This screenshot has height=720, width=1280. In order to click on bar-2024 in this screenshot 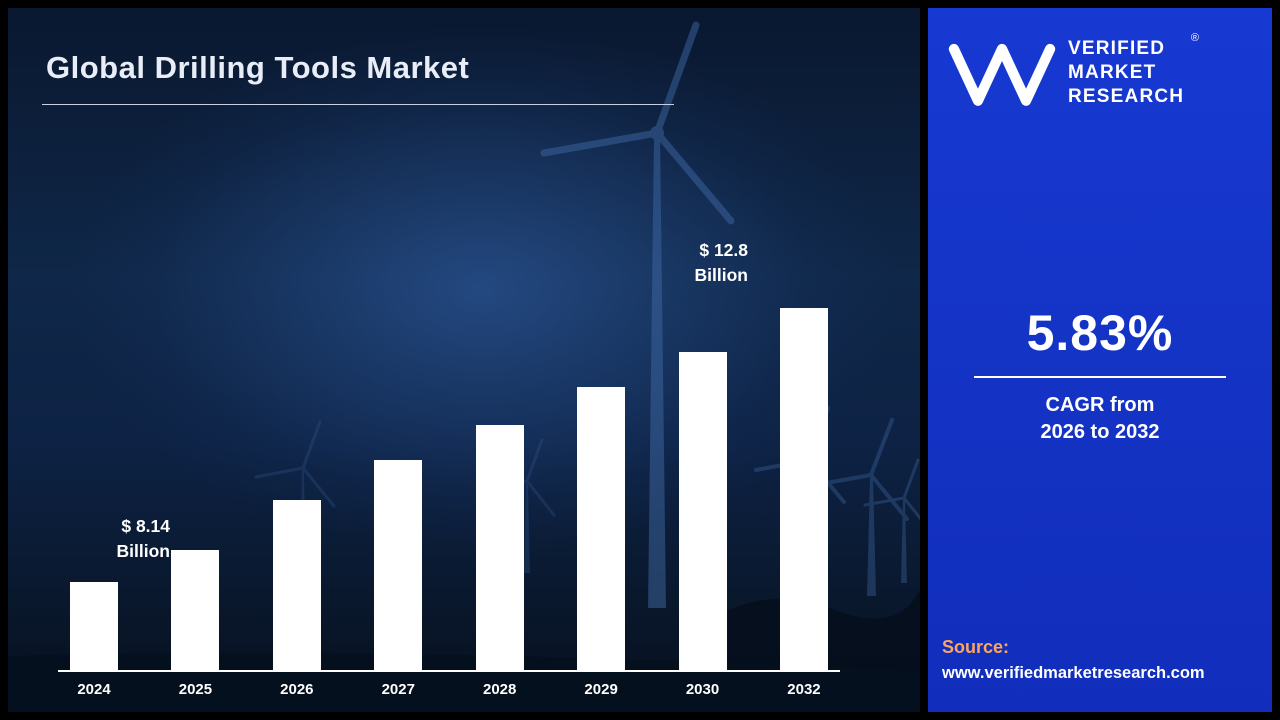, I will do `click(94, 626)`.